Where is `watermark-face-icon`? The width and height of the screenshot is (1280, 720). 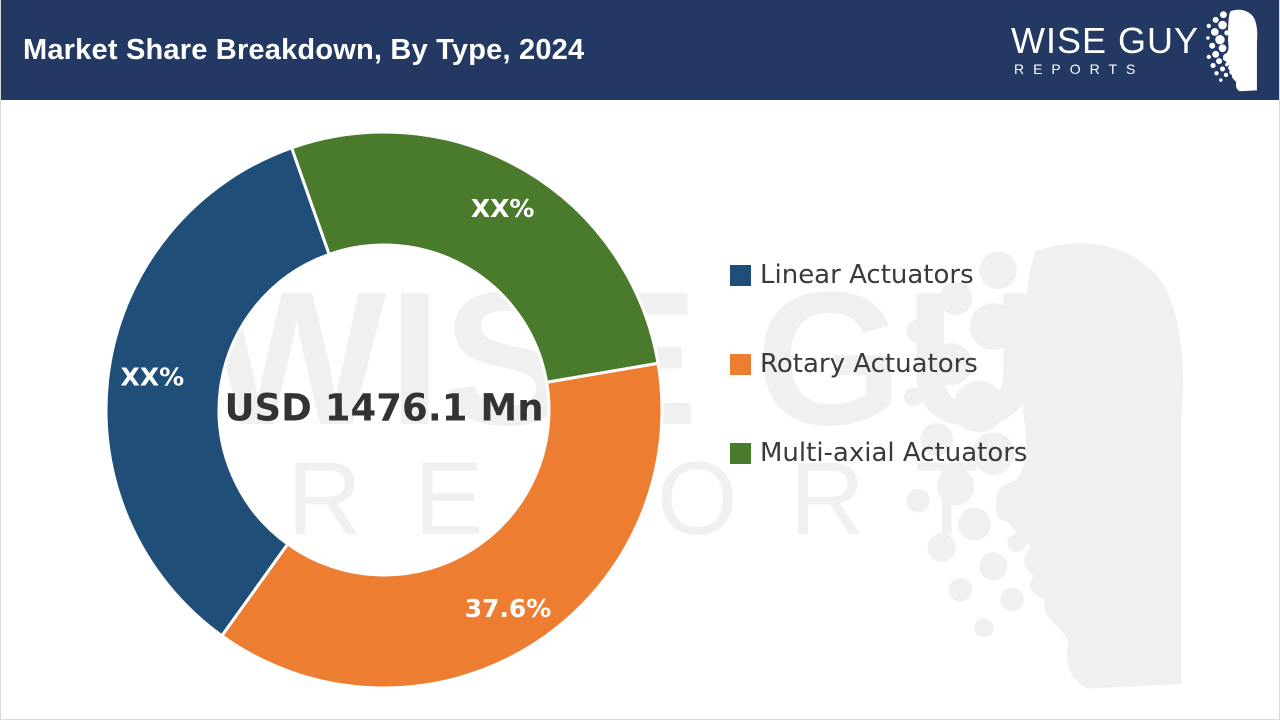
watermark-face-icon is located at coordinates (1044, 466).